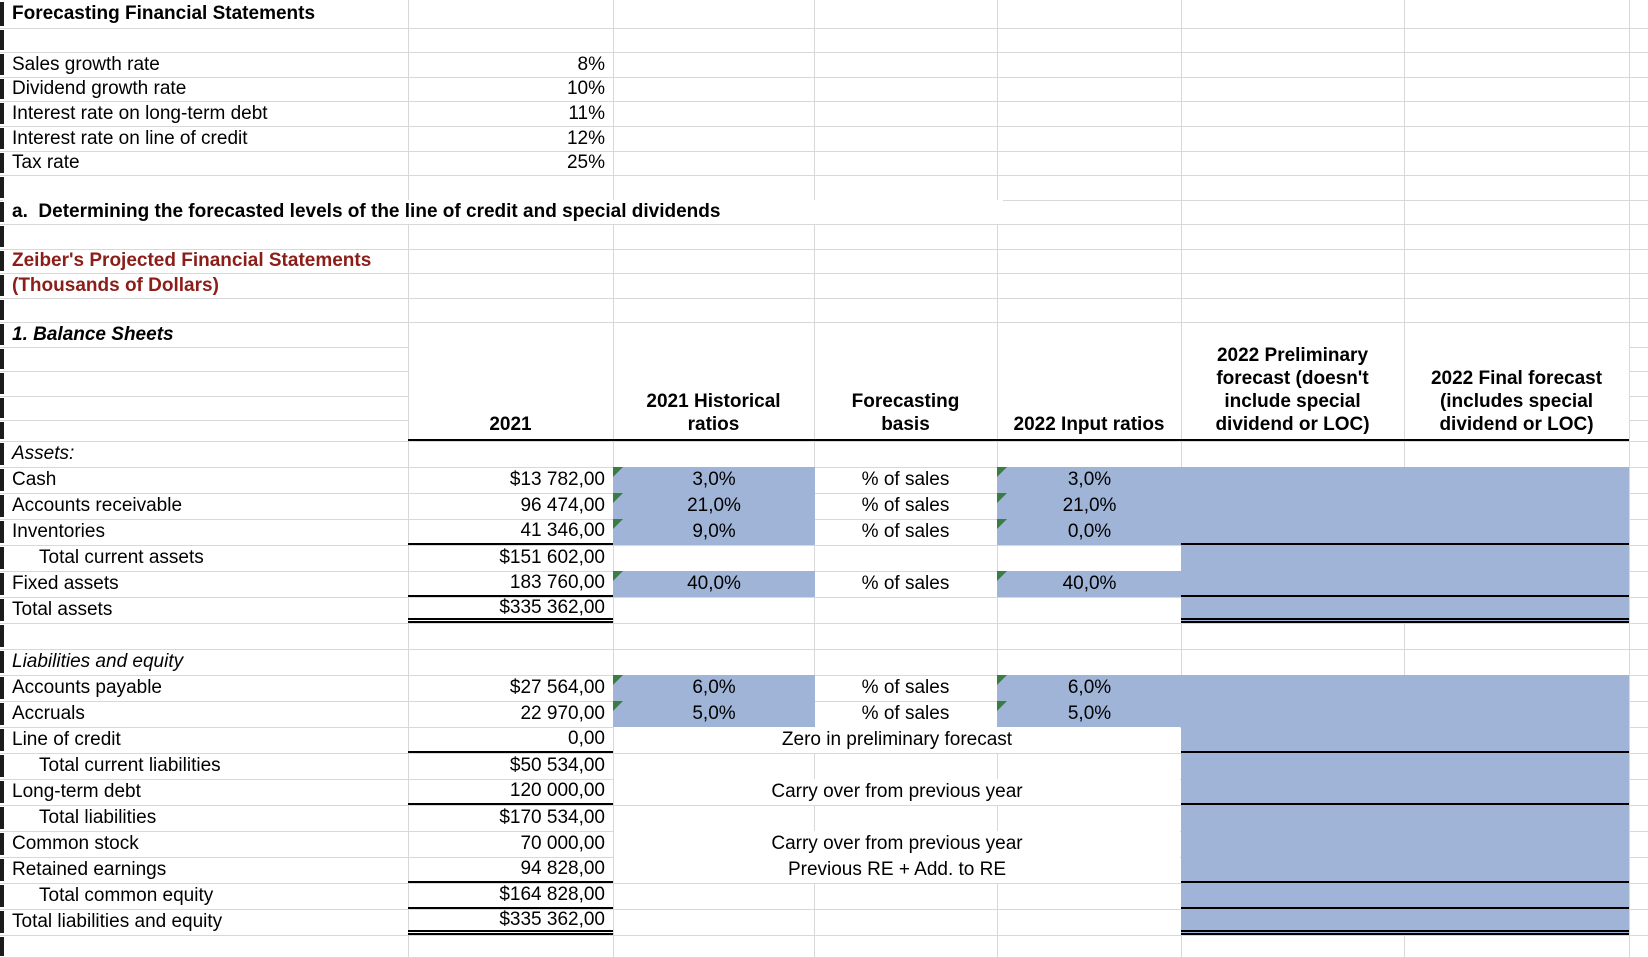 This screenshot has height=958, width=1648. Describe the element at coordinates (1089, 480) in the screenshot. I see `cash-input-ratio: 3,0%` at that location.